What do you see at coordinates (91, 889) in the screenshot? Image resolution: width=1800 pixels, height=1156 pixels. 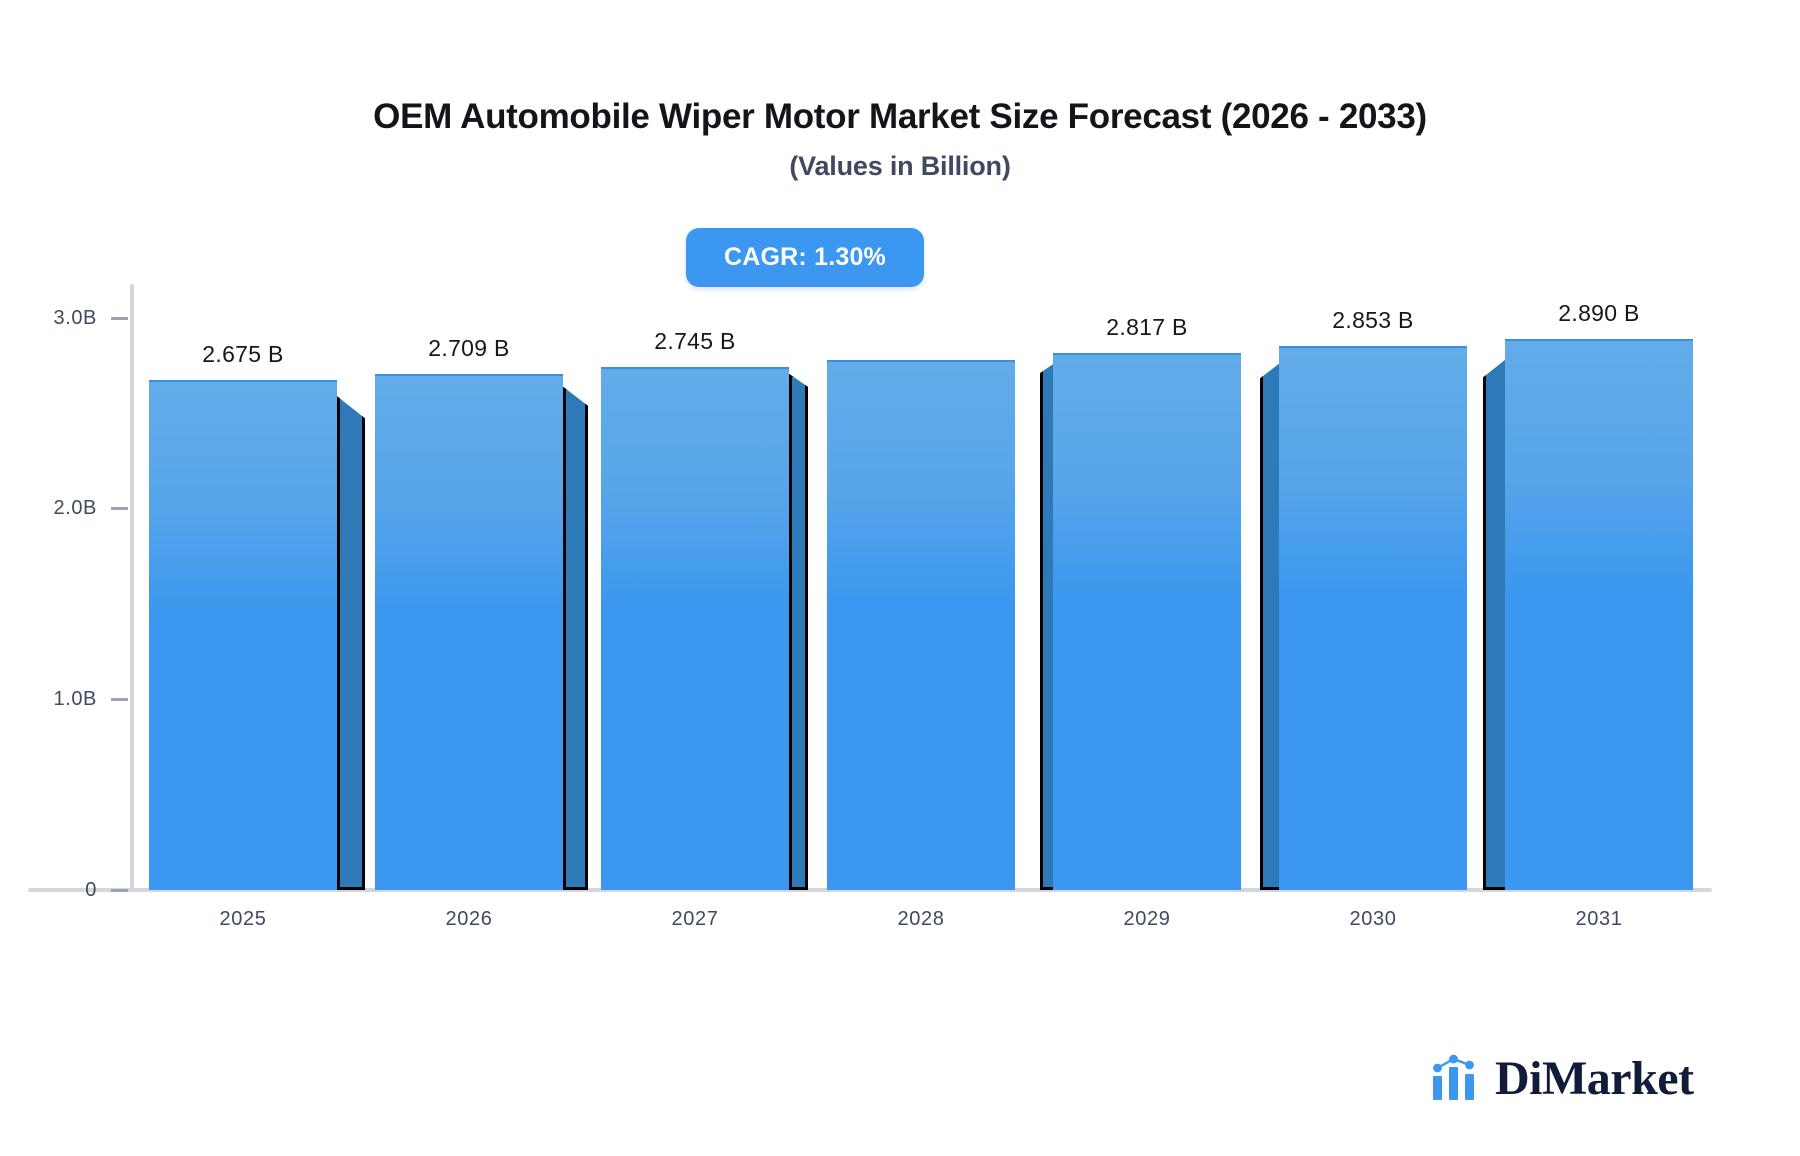 I see `y-axis-tick-label: 0` at bounding box center [91, 889].